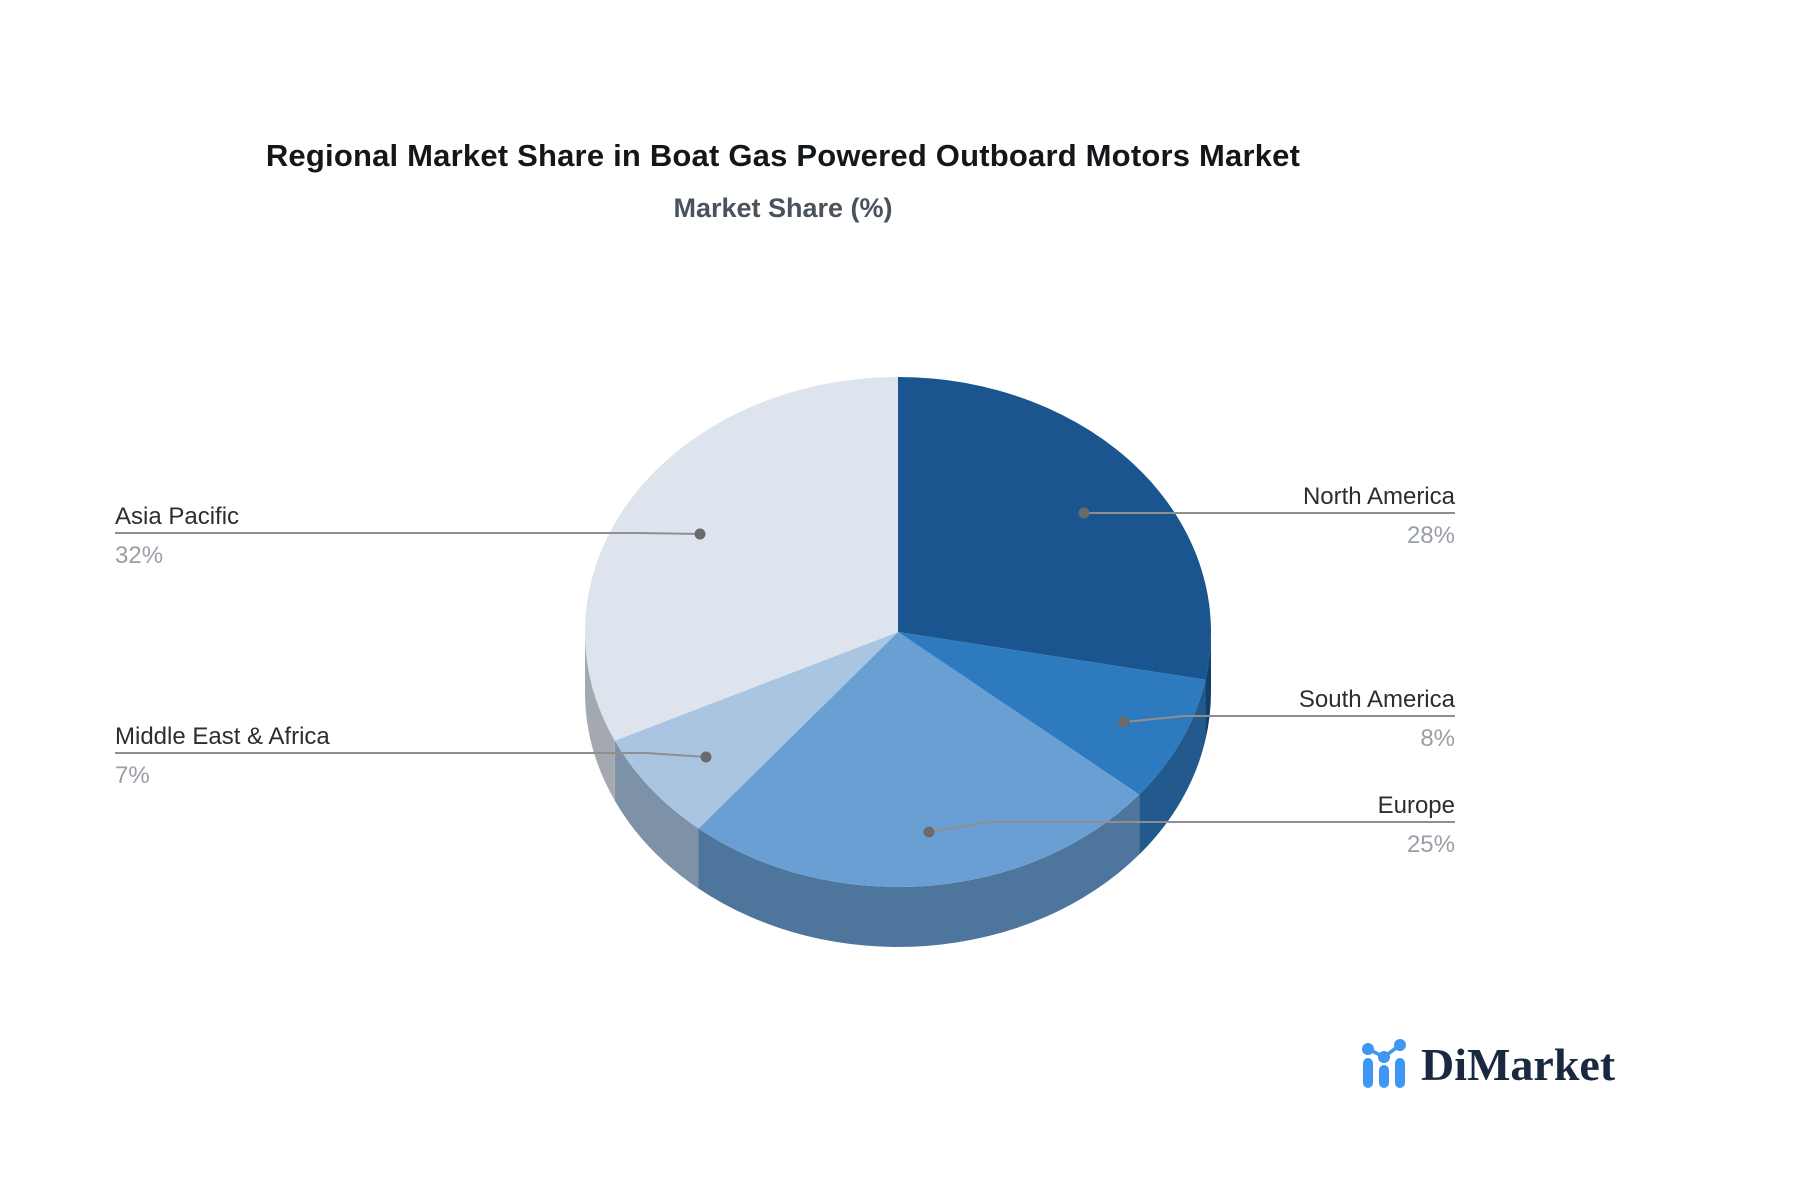  What do you see at coordinates (1437, 738) in the screenshot?
I see `slice-value-south-america: 8%` at bounding box center [1437, 738].